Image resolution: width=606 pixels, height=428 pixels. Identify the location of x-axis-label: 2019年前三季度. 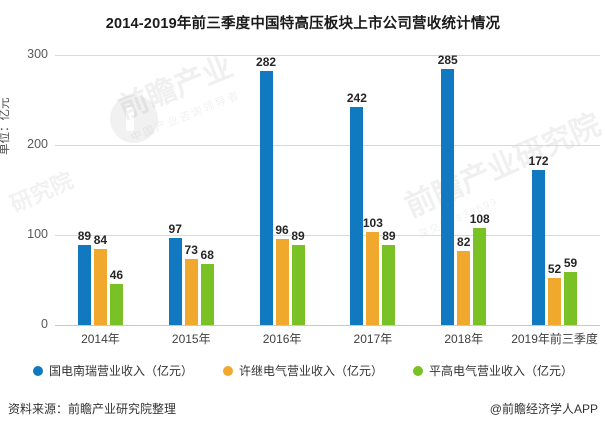
(554, 339).